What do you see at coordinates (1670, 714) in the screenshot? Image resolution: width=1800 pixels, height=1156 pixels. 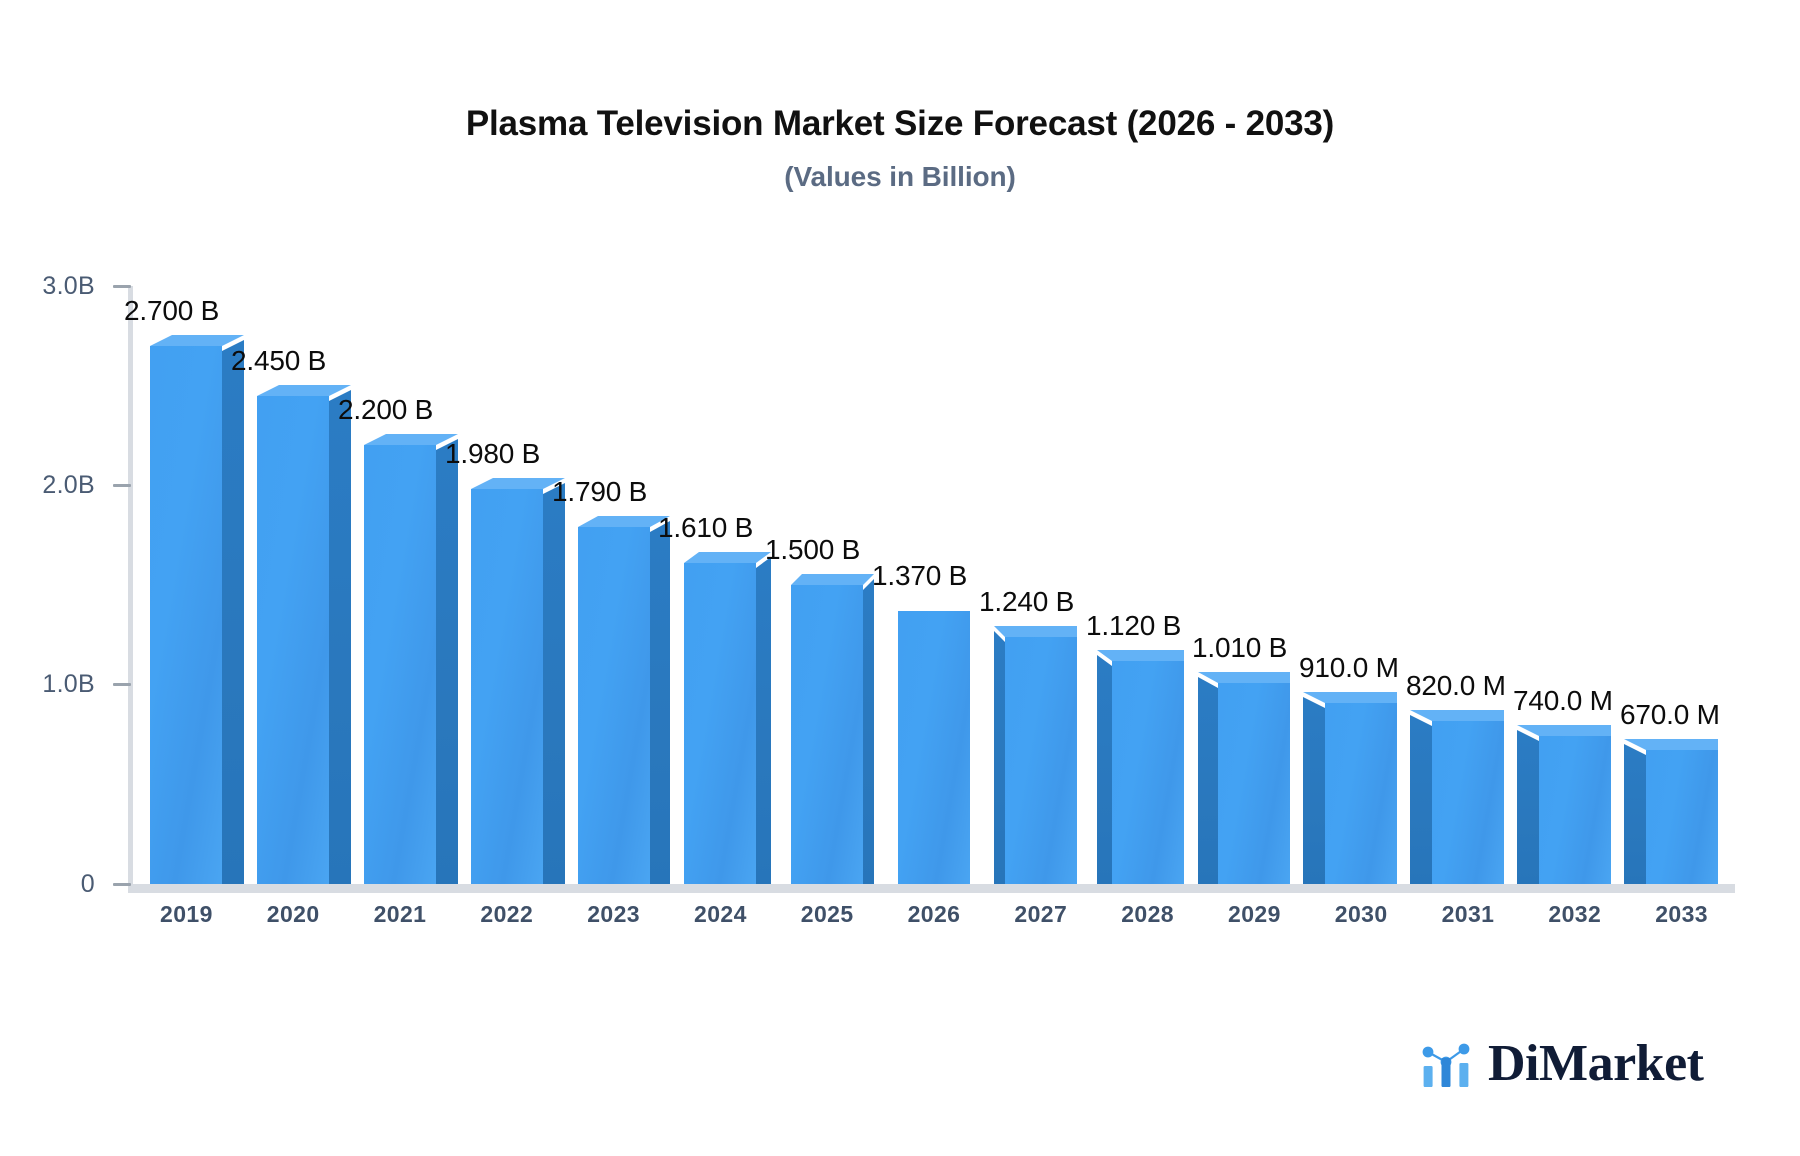 I see `bar-value-label: 670.0 M` at bounding box center [1670, 714].